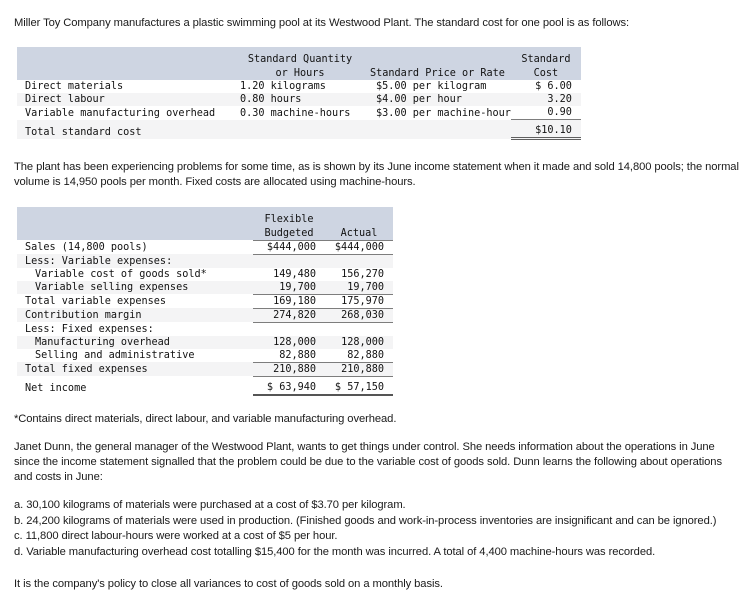 This screenshot has height=592, width=753. I want to click on income-header-row-1: Flexible, so click(205, 216).